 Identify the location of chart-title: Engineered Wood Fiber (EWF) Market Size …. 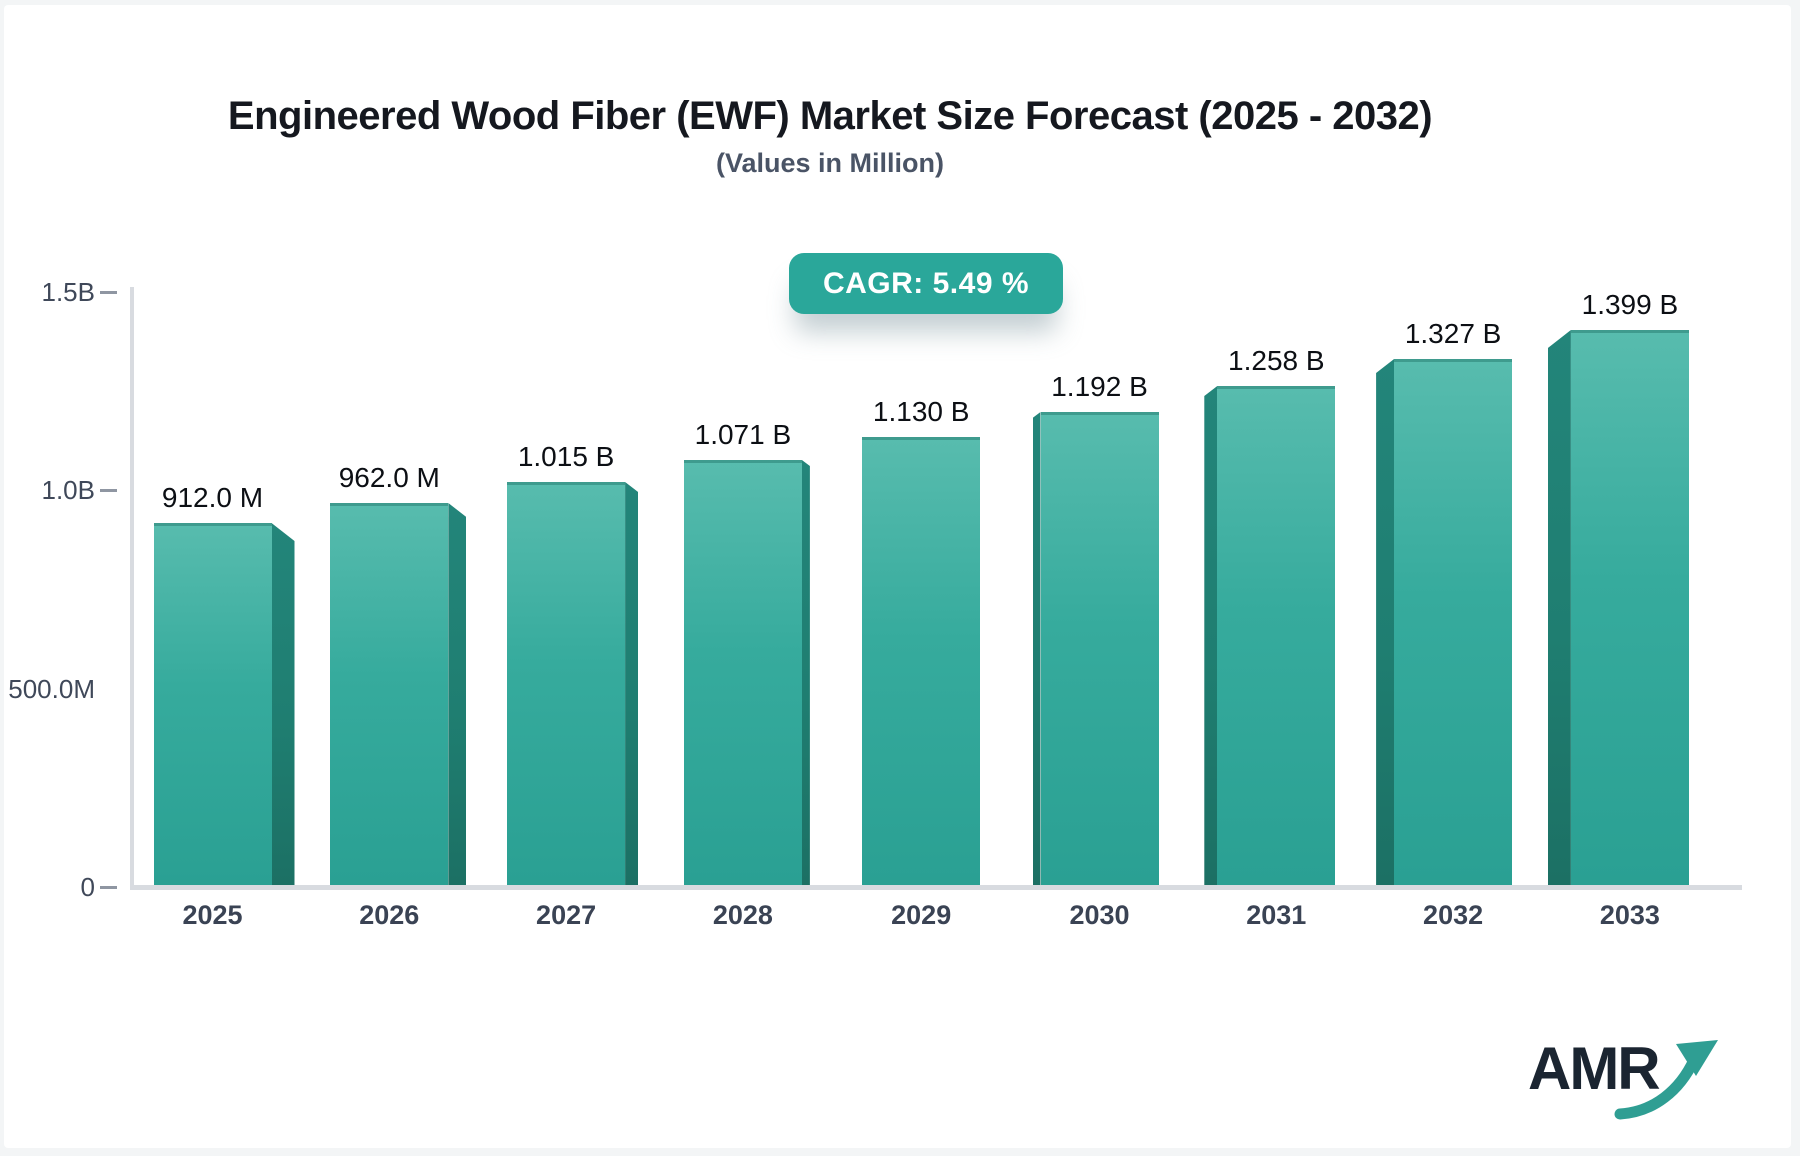
(830, 116).